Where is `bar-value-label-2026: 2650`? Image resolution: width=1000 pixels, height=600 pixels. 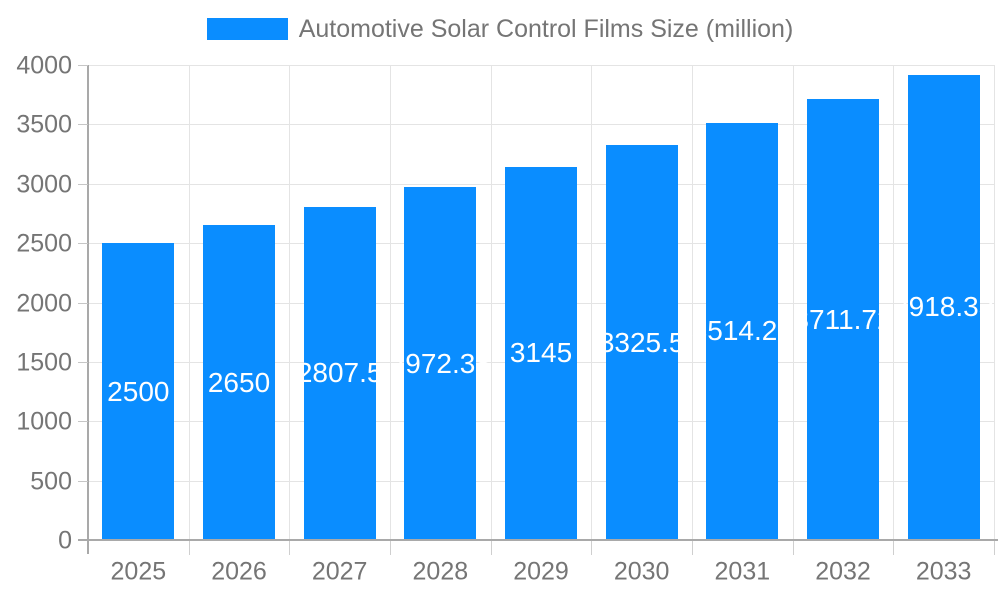 bar-value-label-2026: 2650 is located at coordinates (239, 382).